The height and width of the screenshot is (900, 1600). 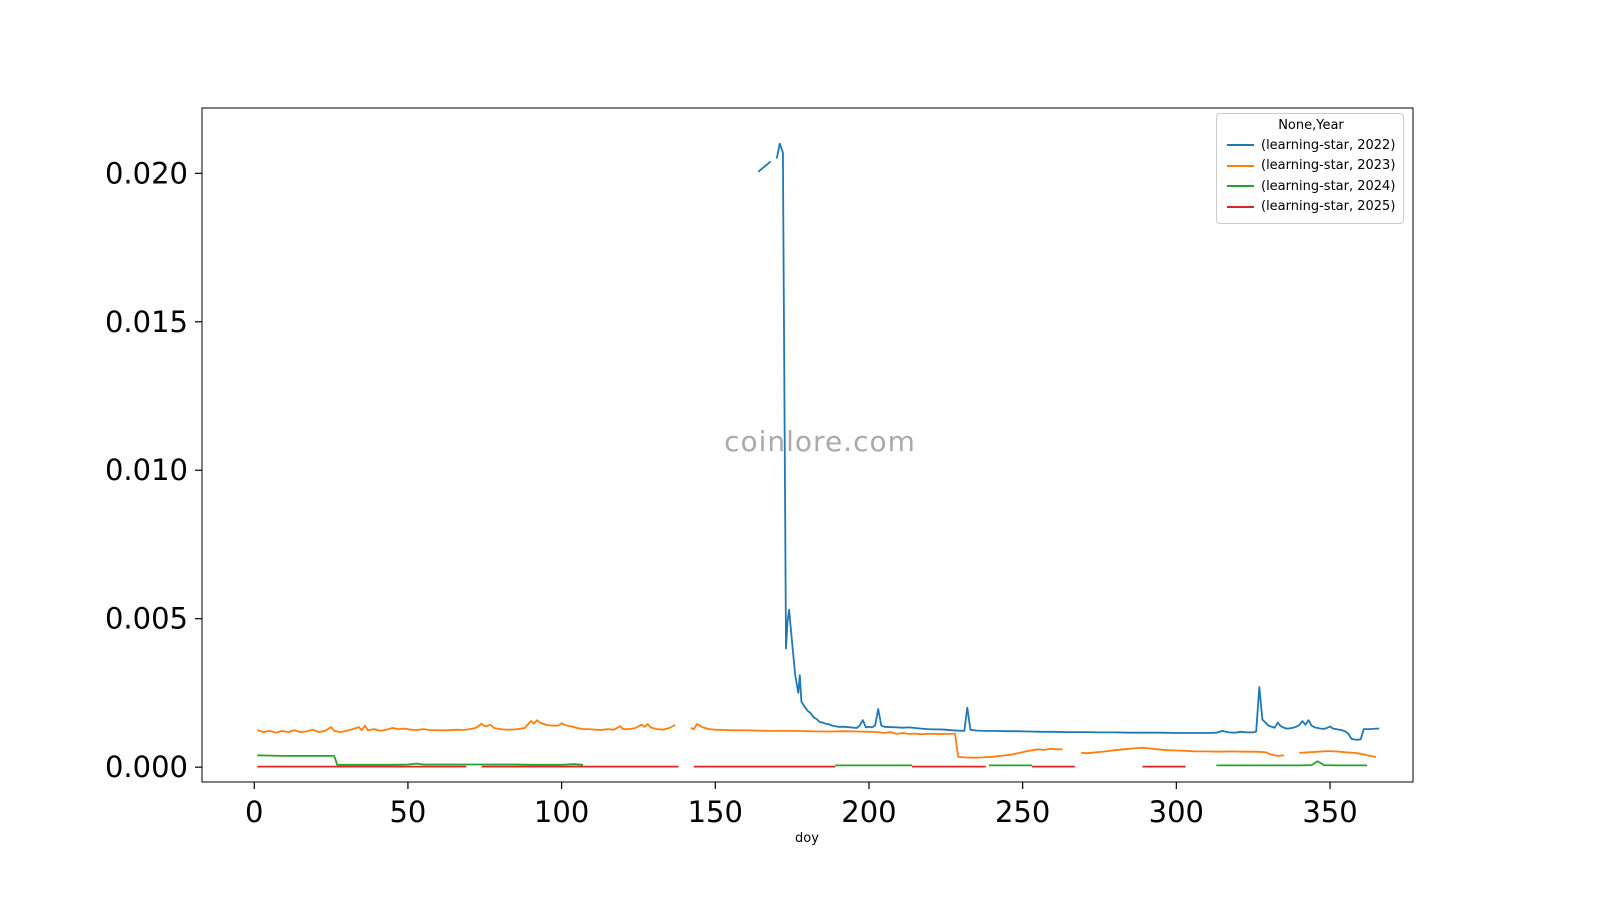 What do you see at coordinates (146, 619) in the screenshot?
I see `y-tick-label: 0.005` at bounding box center [146, 619].